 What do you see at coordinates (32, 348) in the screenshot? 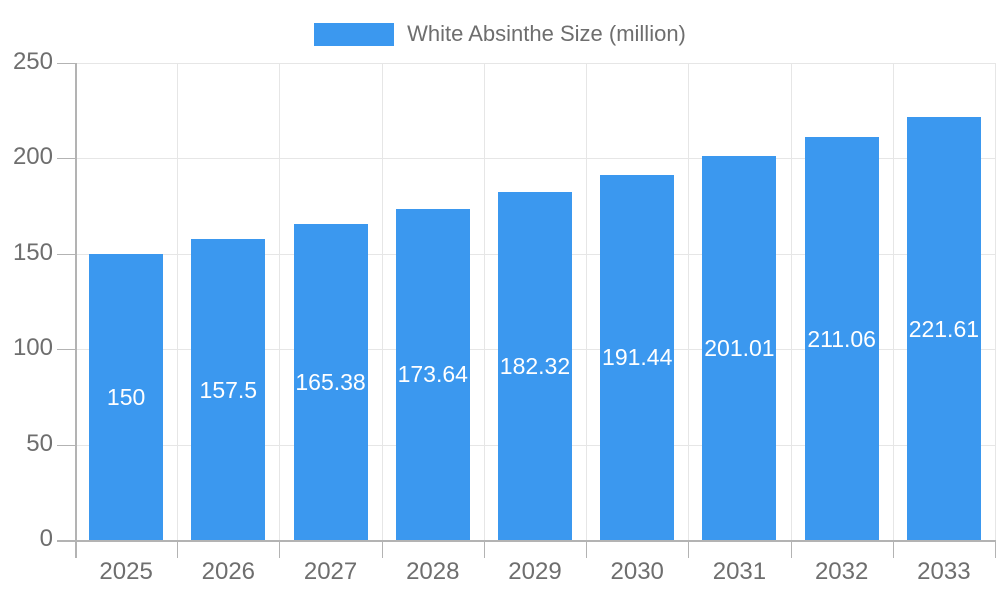
I see `y-axis-tick-label: 100` at bounding box center [32, 348].